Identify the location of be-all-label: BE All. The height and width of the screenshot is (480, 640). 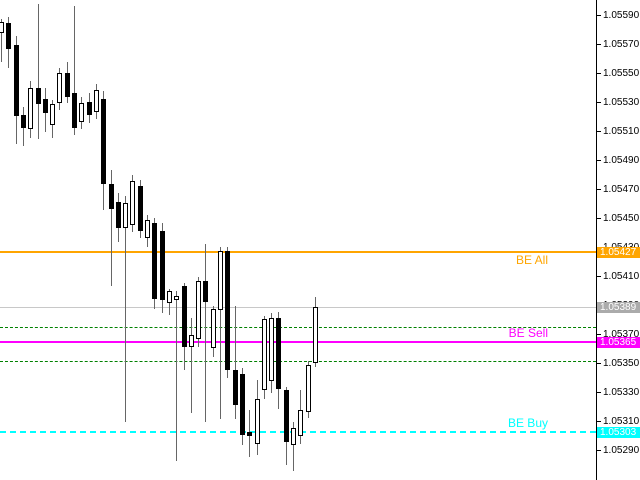
(531, 260).